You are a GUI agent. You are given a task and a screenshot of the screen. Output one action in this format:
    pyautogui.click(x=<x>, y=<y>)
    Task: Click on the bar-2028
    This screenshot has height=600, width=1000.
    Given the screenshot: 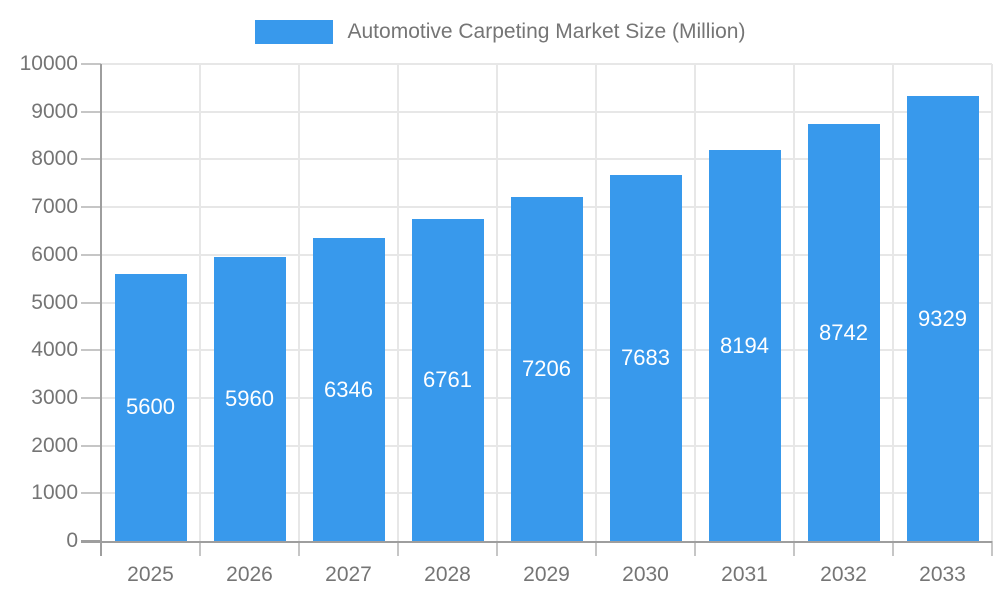 What is the action you would take?
    pyautogui.click(x=447, y=379)
    